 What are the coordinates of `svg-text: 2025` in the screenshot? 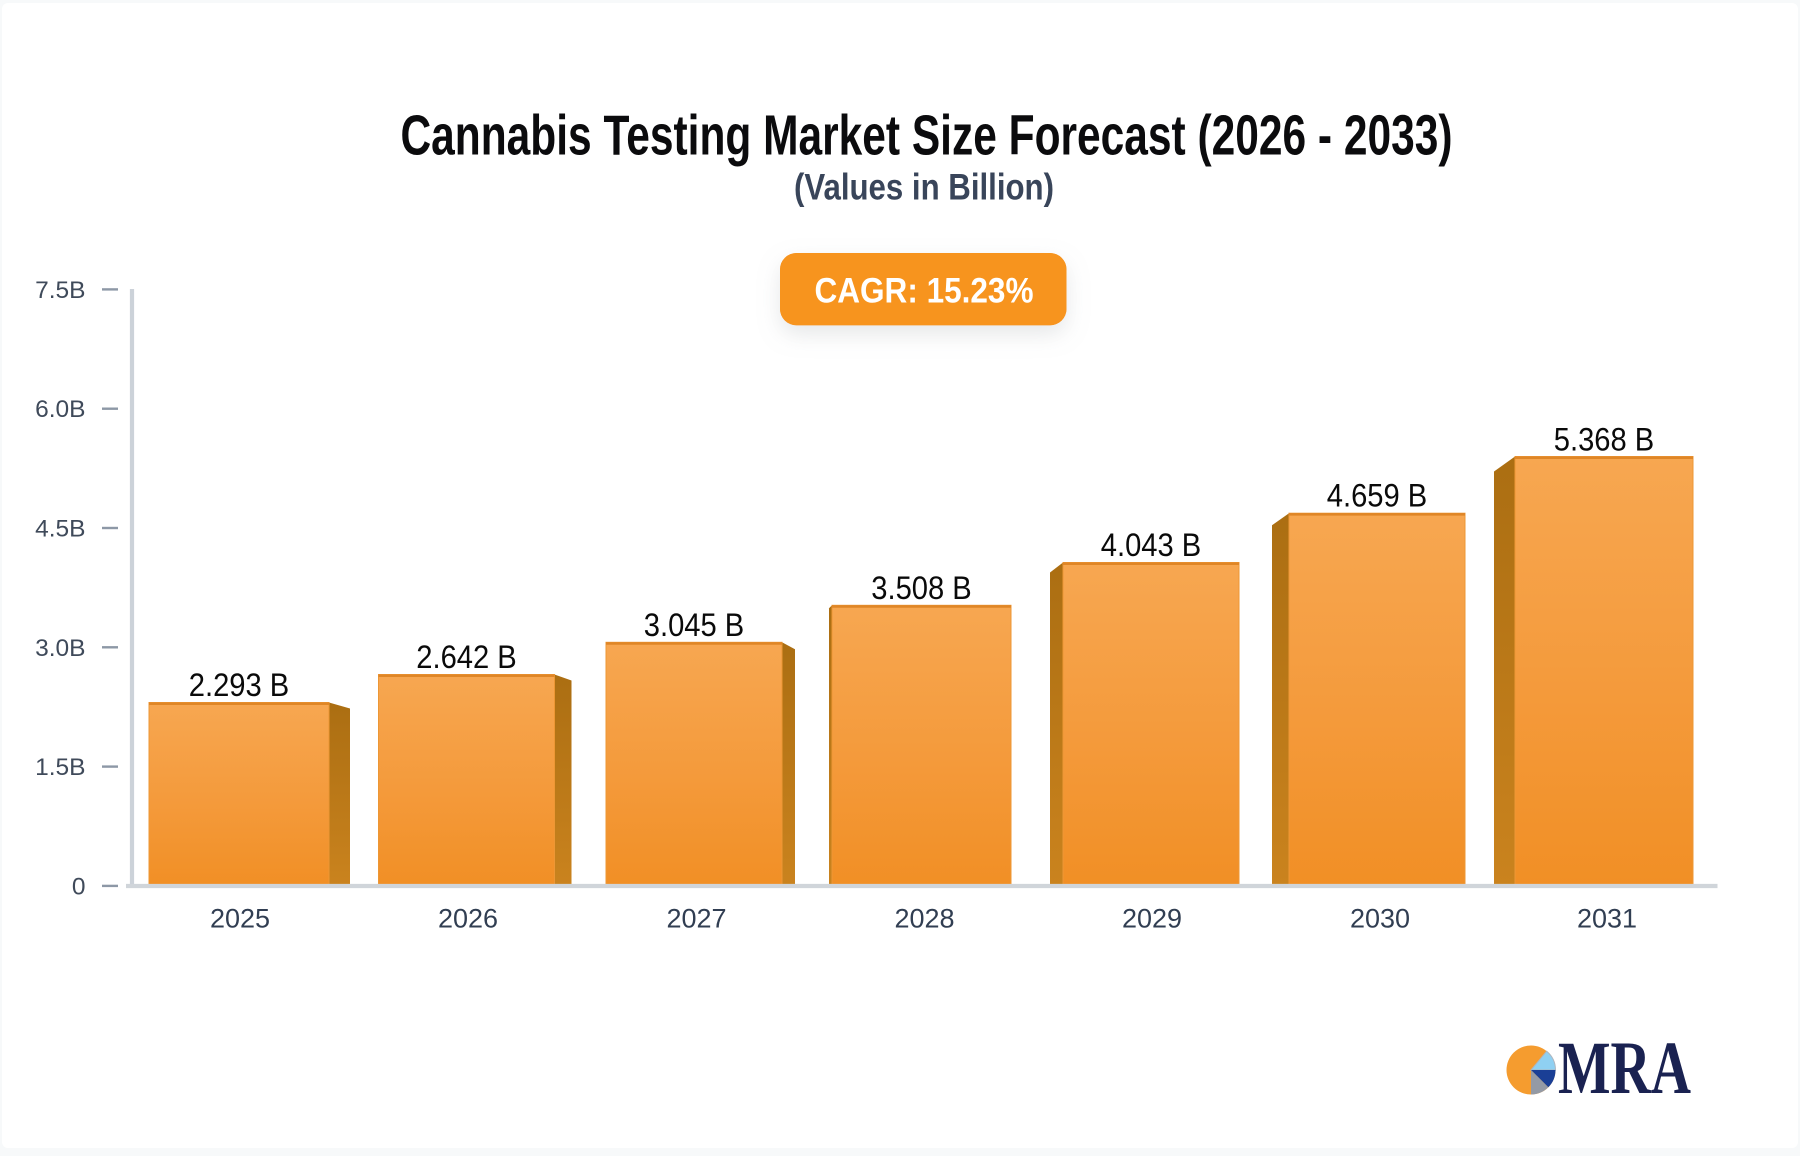 It's located at (240, 918).